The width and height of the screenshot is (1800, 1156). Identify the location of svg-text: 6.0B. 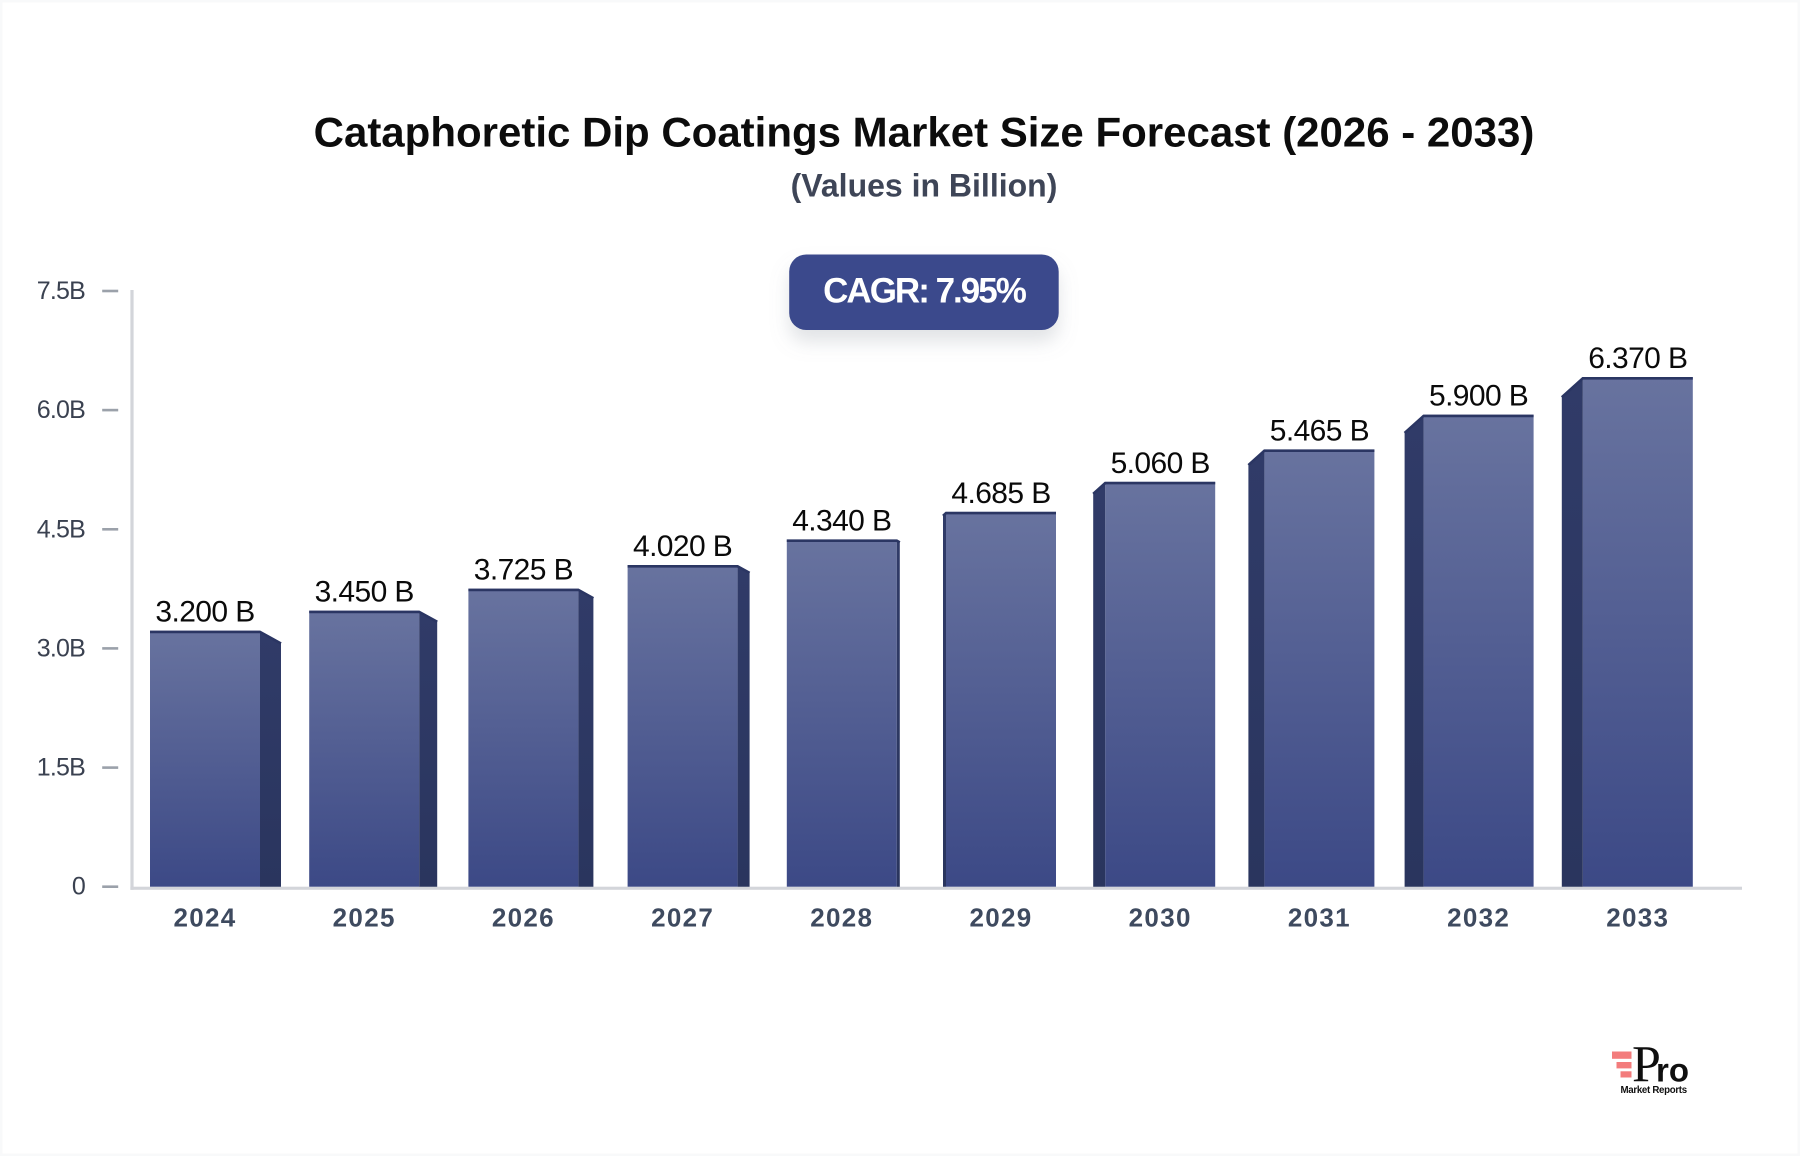
(61, 410).